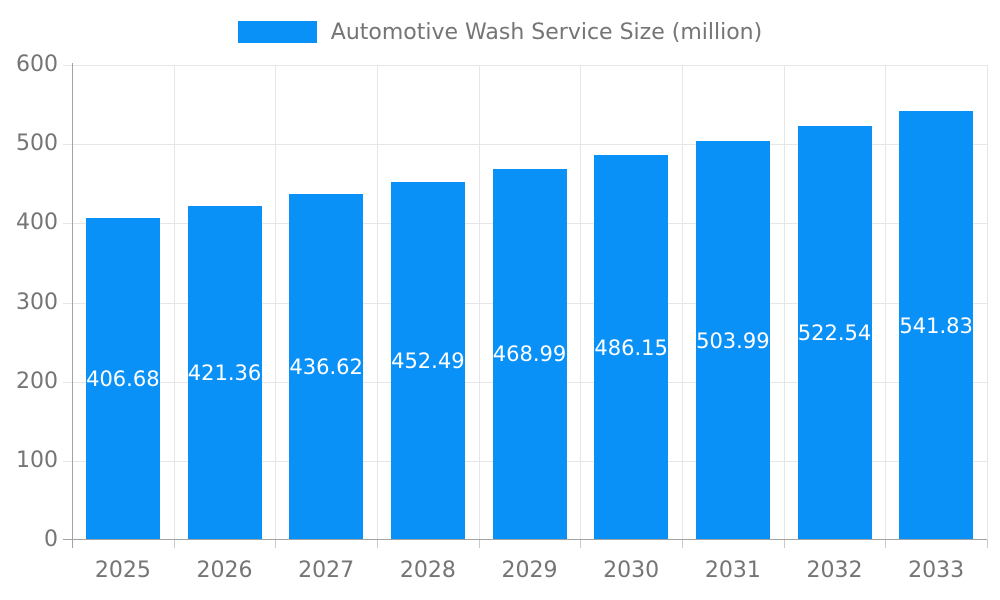  What do you see at coordinates (72, 305) in the screenshot?
I see `y-axis-line` at bounding box center [72, 305].